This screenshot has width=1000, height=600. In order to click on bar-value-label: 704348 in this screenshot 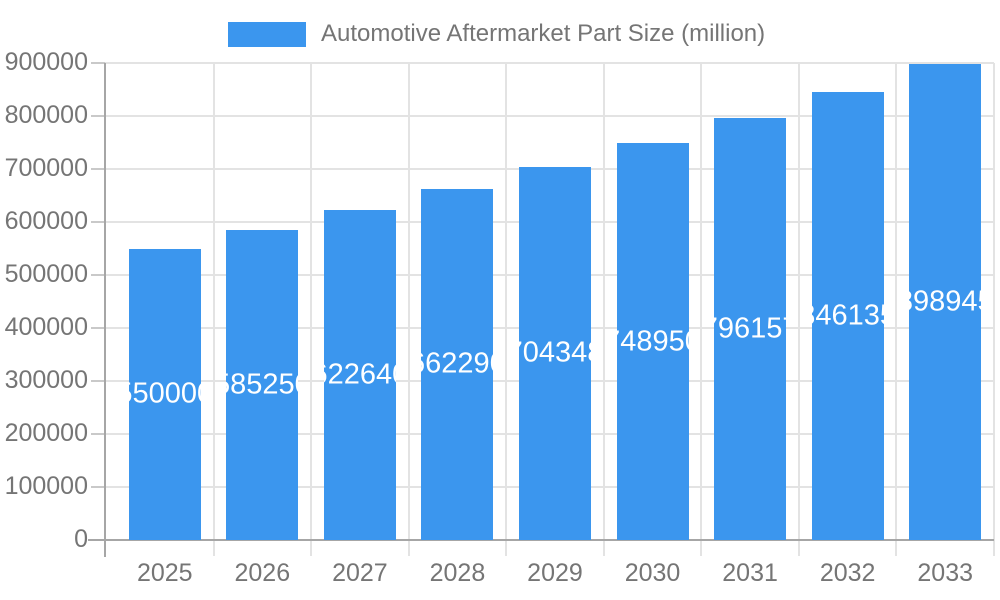, I will do `click(555, 352)`.